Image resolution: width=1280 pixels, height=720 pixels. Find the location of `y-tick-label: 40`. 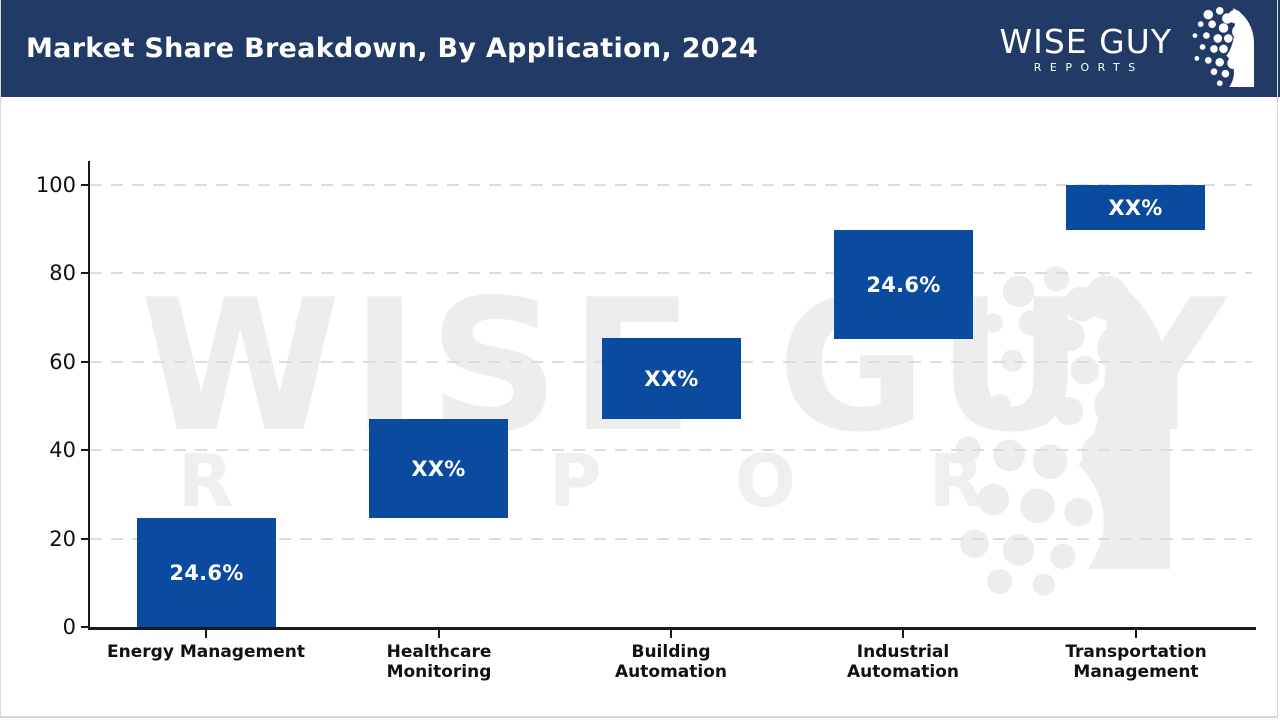

y-tick-label: 40 is located at coordinates (62, 450).